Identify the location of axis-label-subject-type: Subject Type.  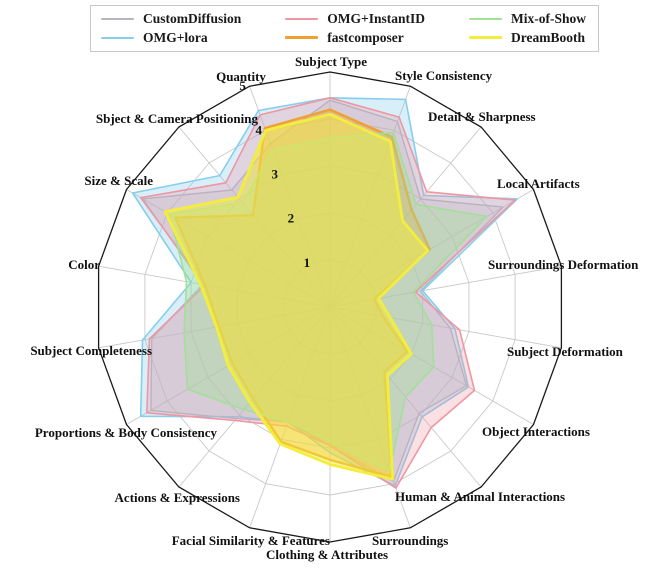
(331, 61).